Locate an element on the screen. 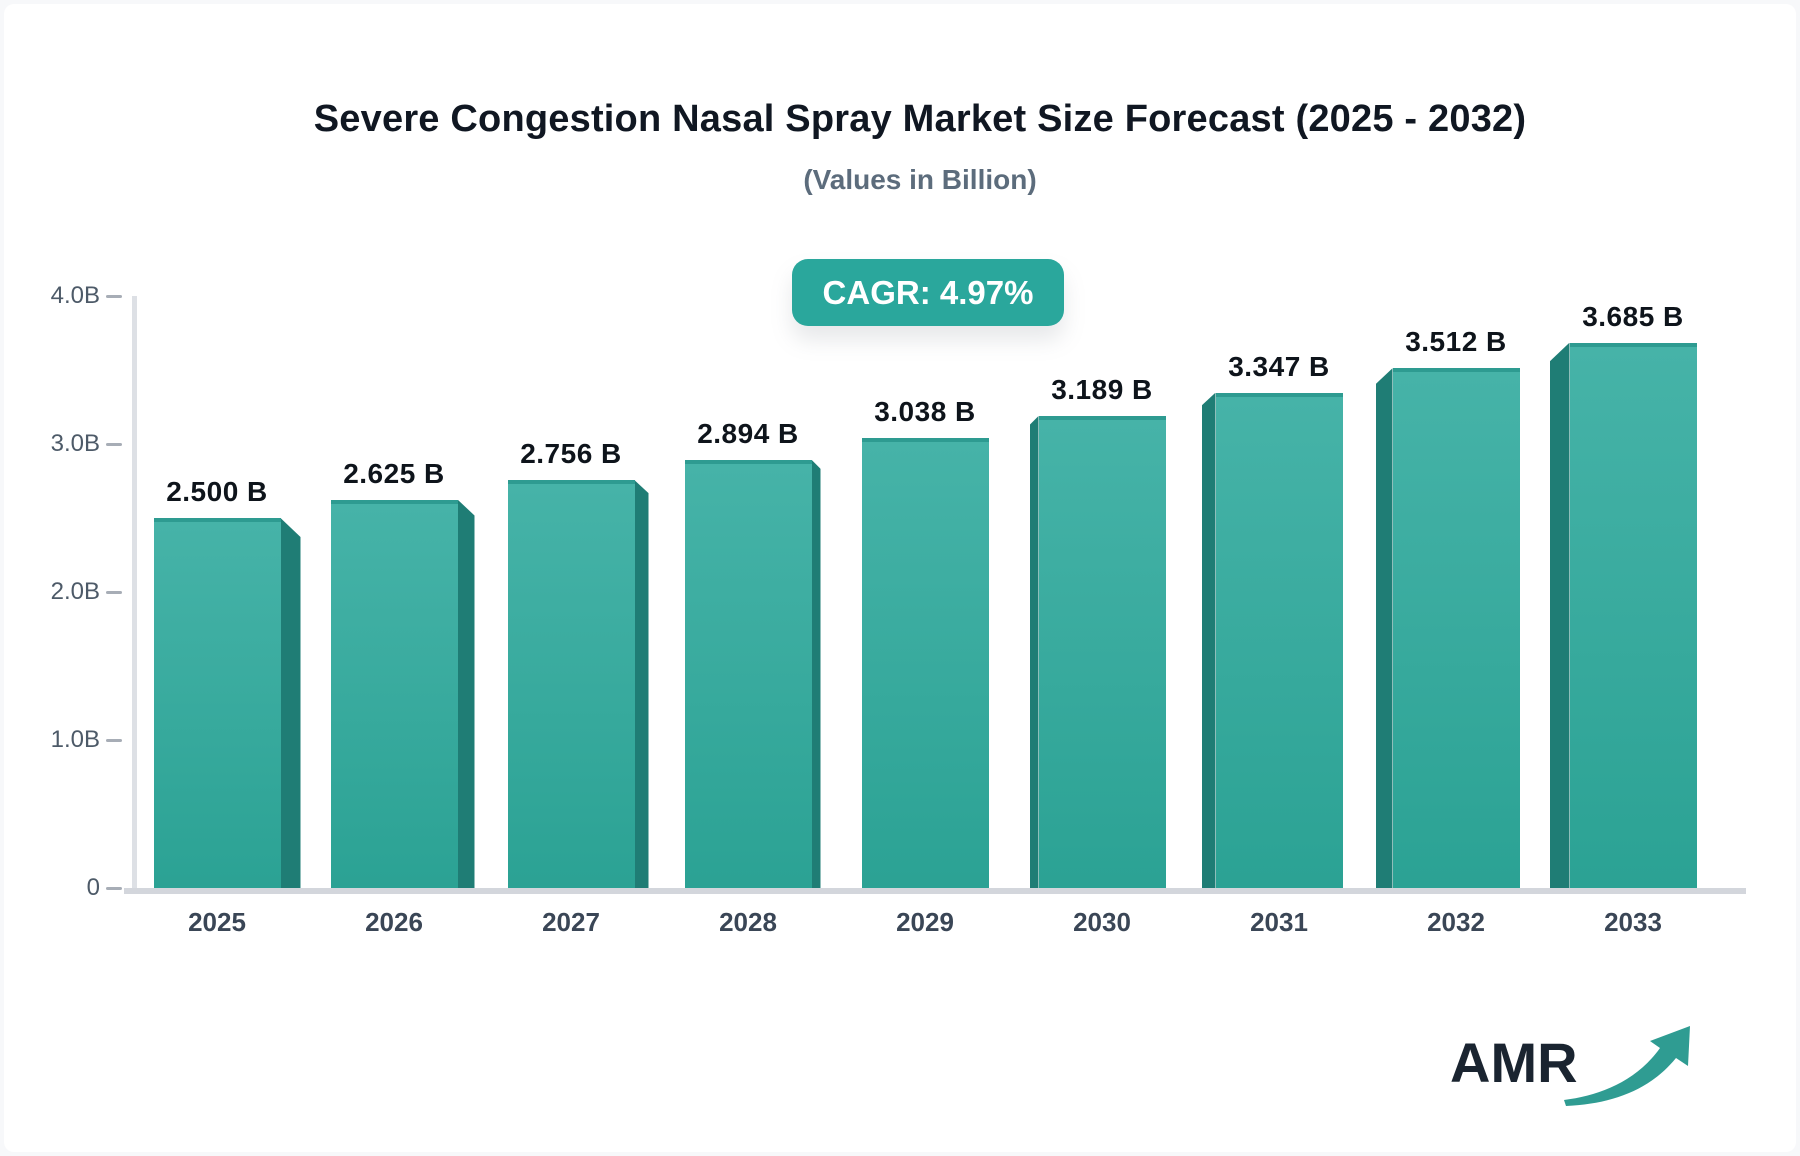 The height and width of the screenshot is (1156, 1800). bar-2030 is located at coordinates (1102, 652).